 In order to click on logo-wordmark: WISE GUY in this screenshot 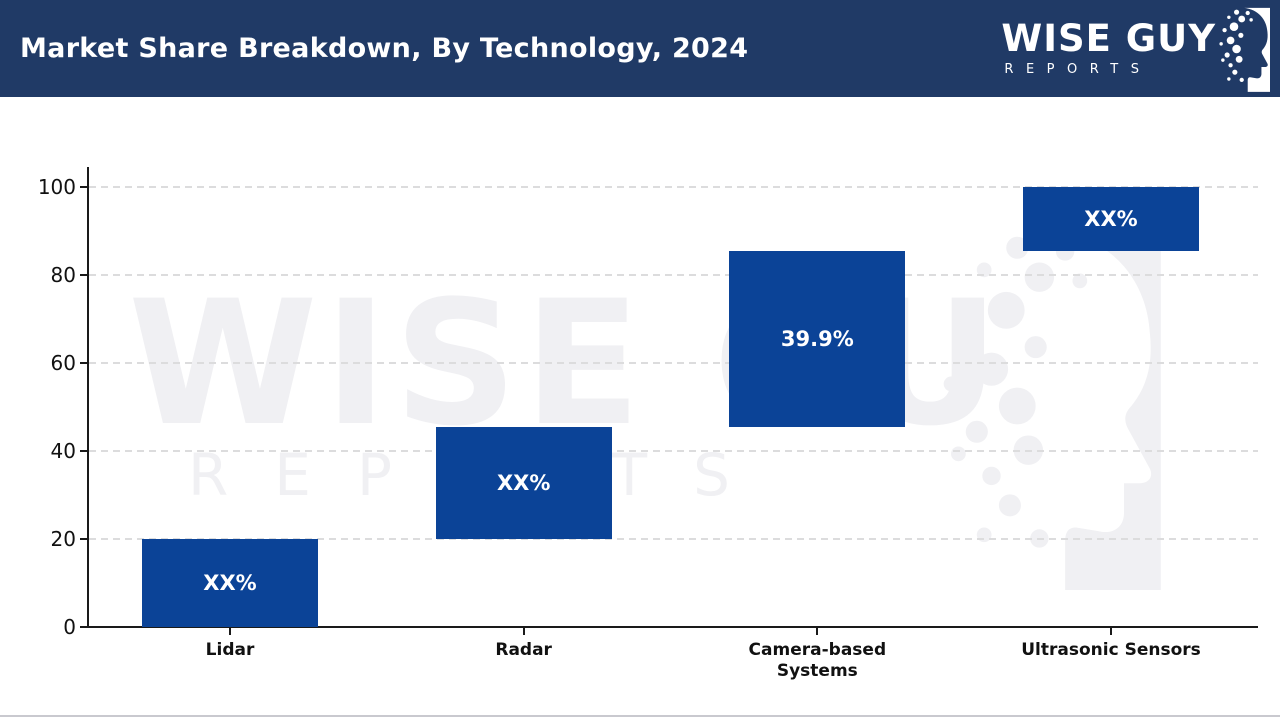, I will do `click(1108, 38)`.